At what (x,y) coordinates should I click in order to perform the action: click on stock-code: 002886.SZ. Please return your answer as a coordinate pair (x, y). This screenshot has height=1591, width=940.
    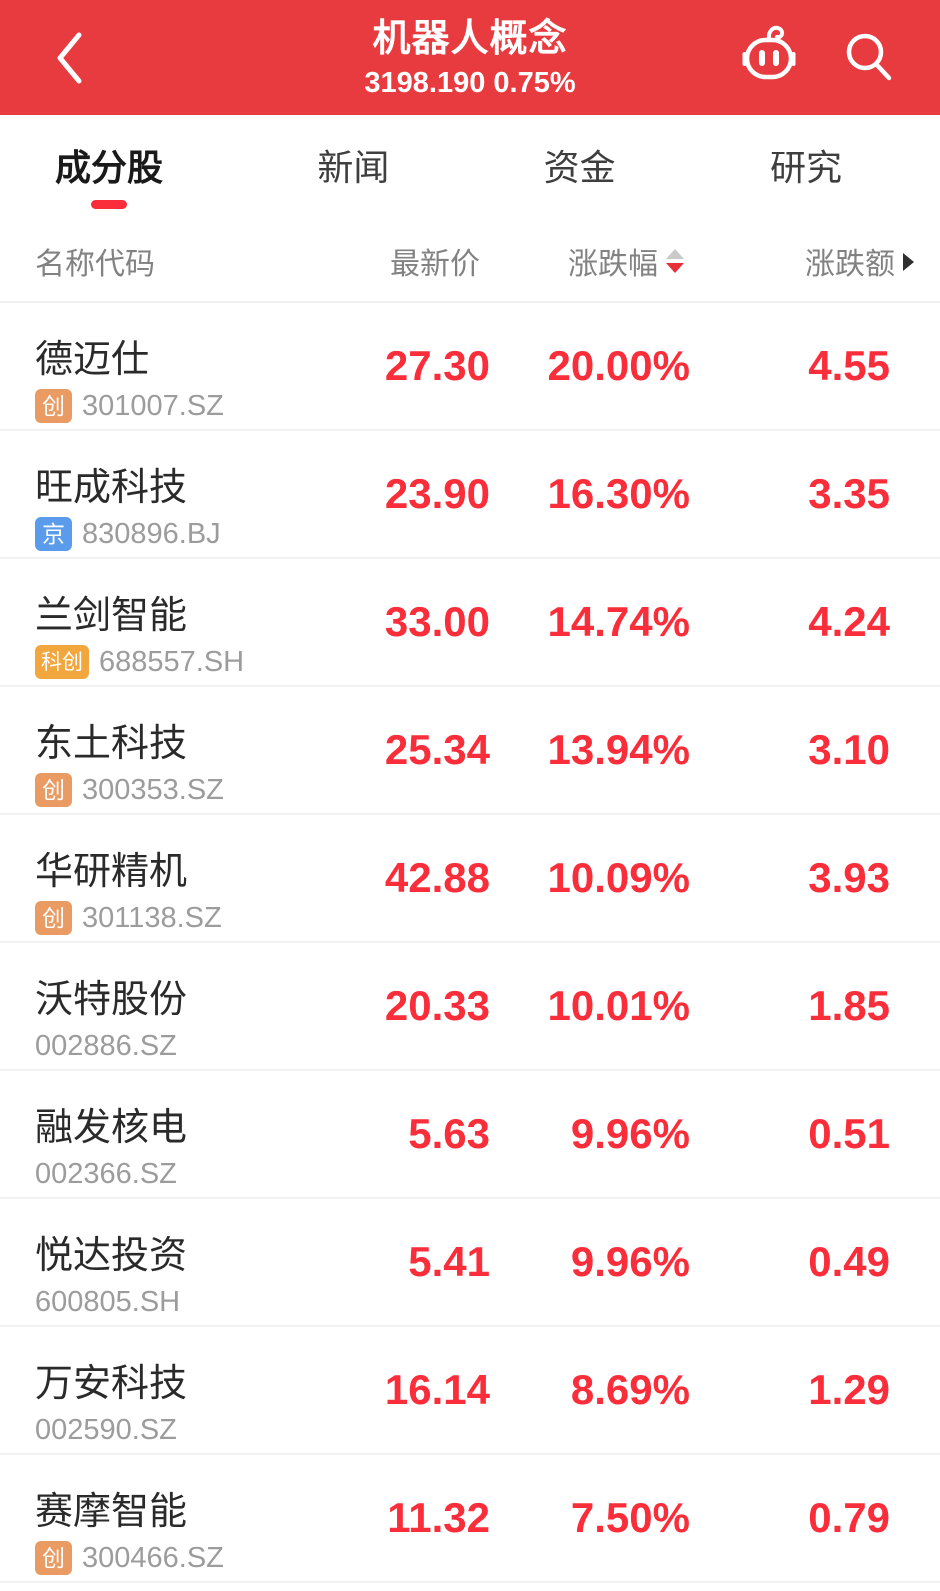
    Looking at the image, I should click on (106, 1046).